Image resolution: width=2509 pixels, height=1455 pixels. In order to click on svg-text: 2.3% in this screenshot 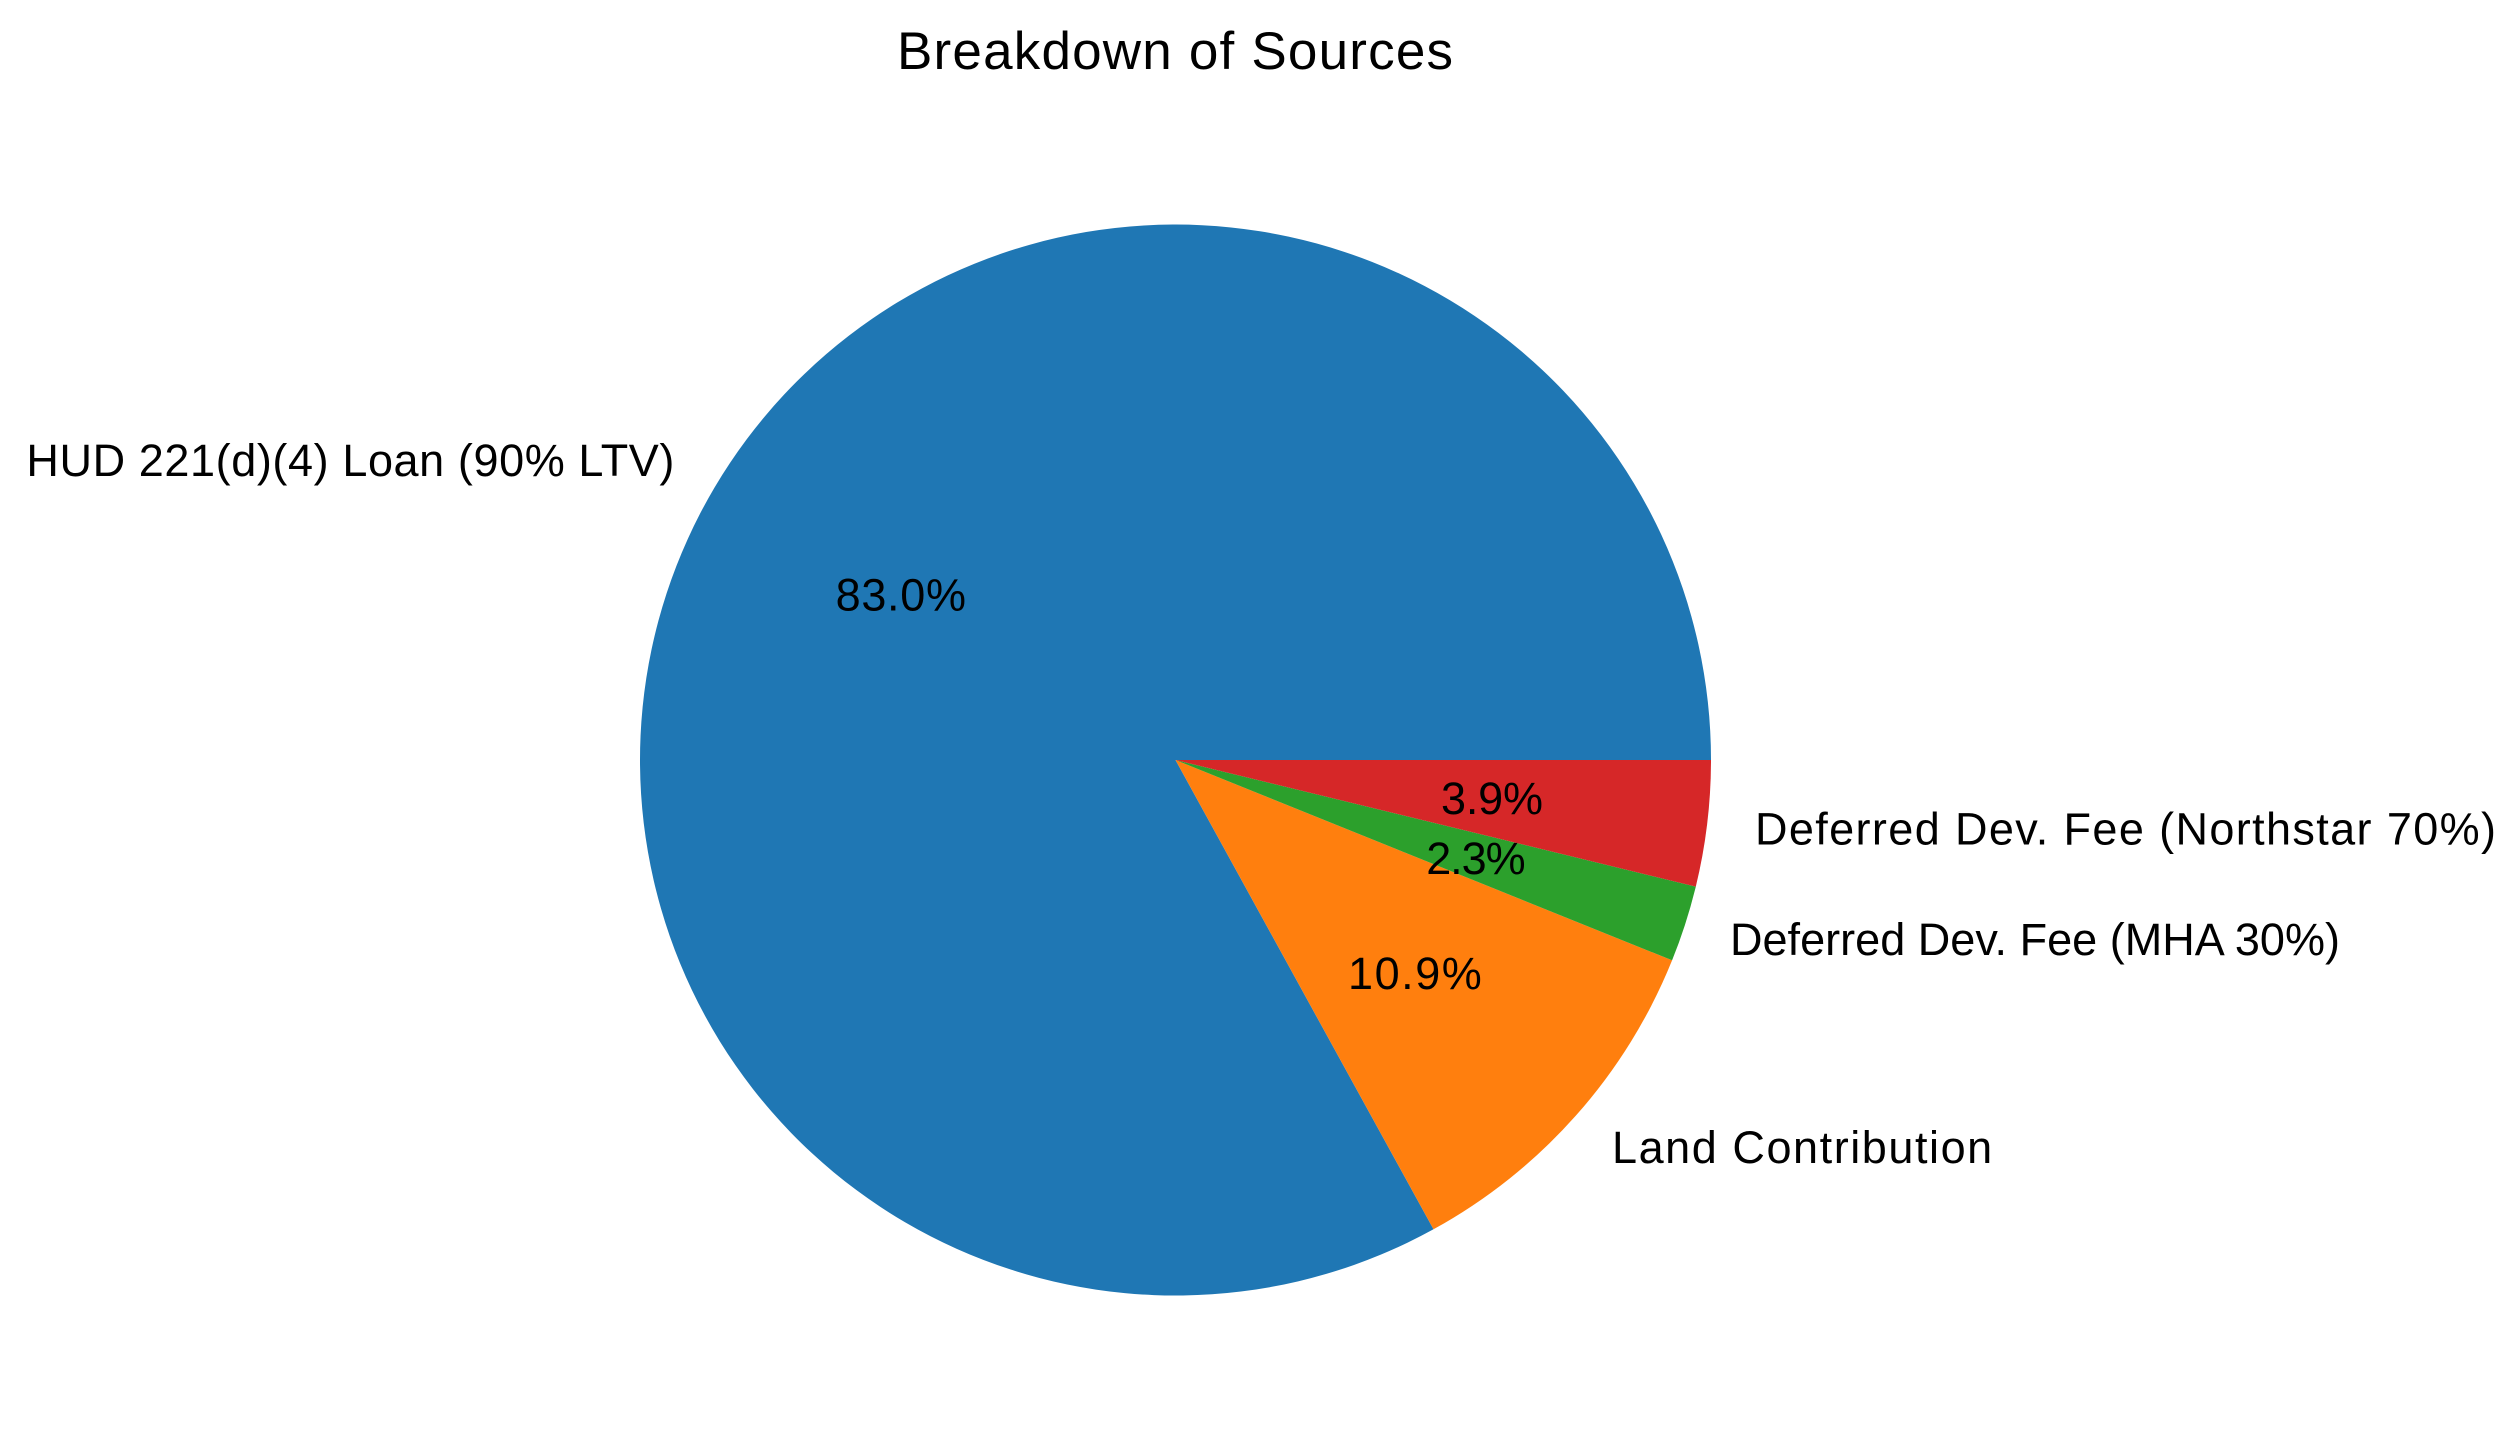, I will do `click(1475, 858)`.